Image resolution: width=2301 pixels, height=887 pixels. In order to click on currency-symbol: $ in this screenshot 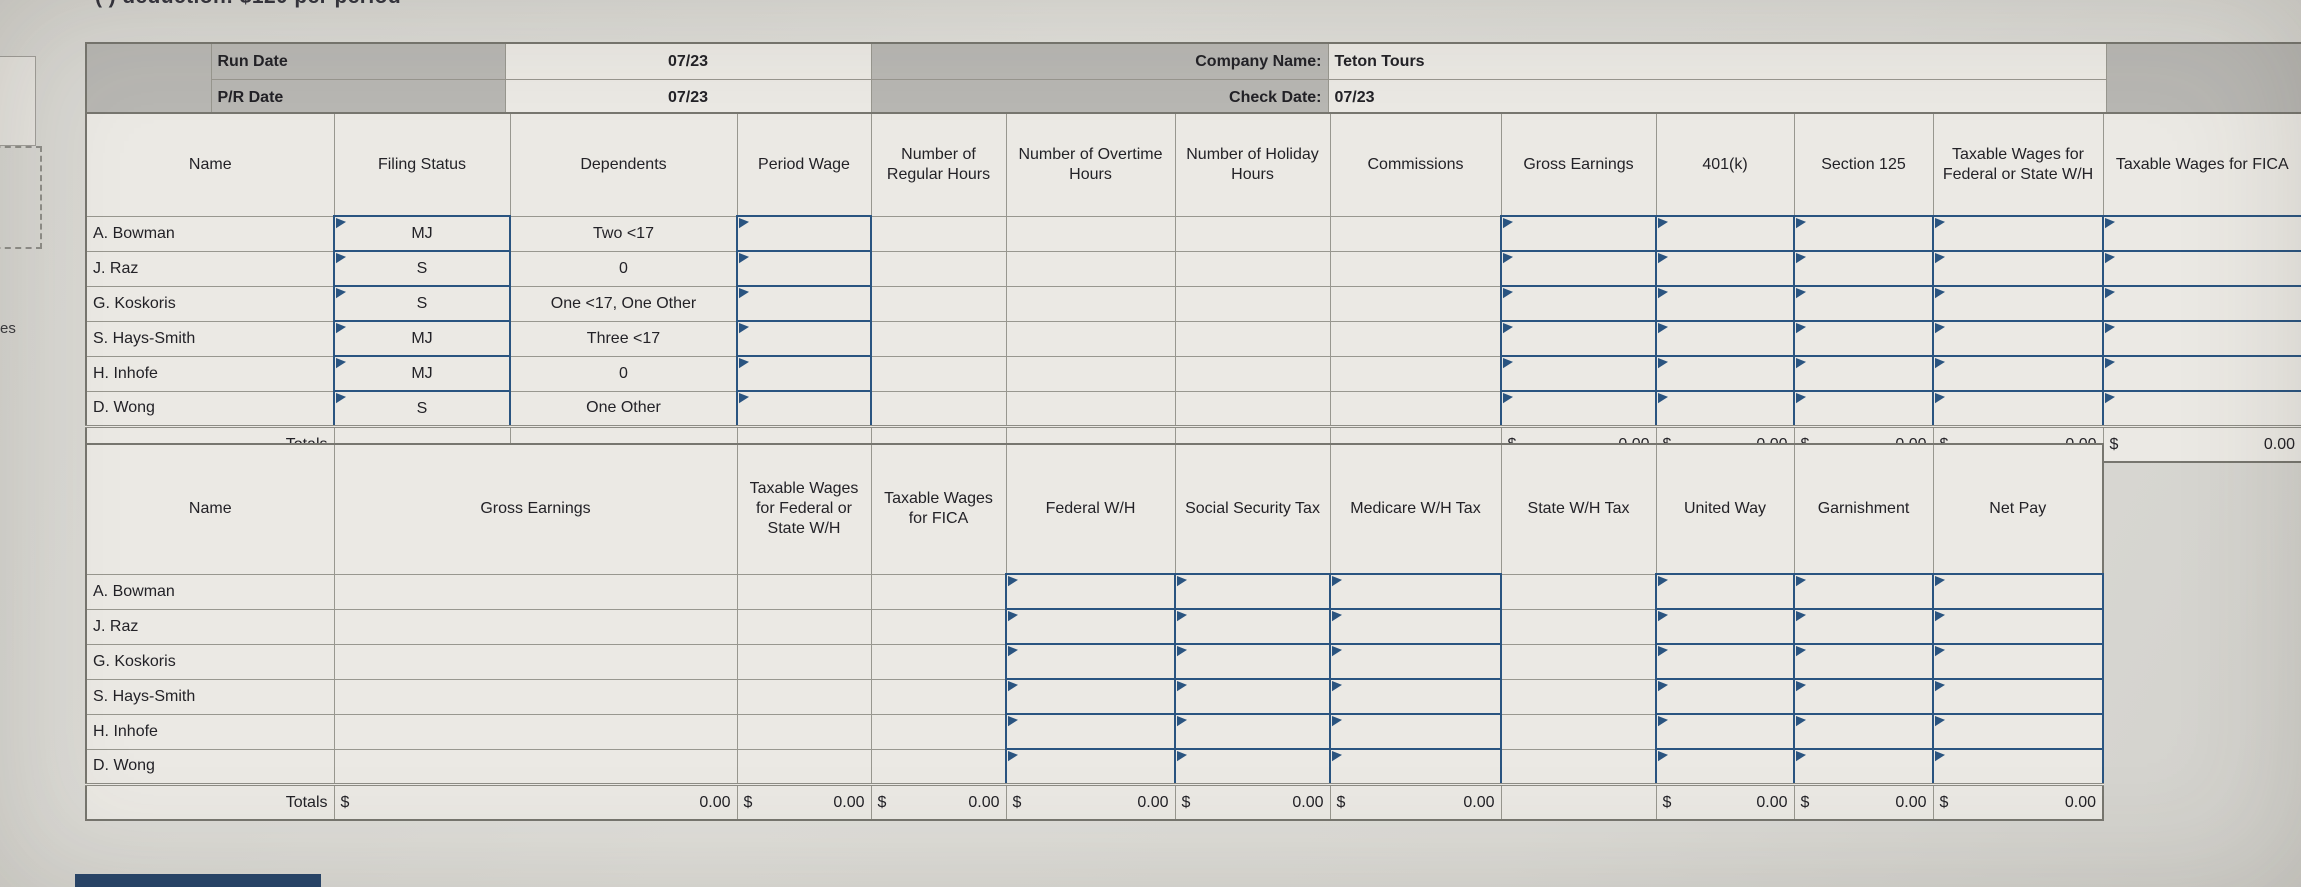, I will do `click(1017, 802)`.